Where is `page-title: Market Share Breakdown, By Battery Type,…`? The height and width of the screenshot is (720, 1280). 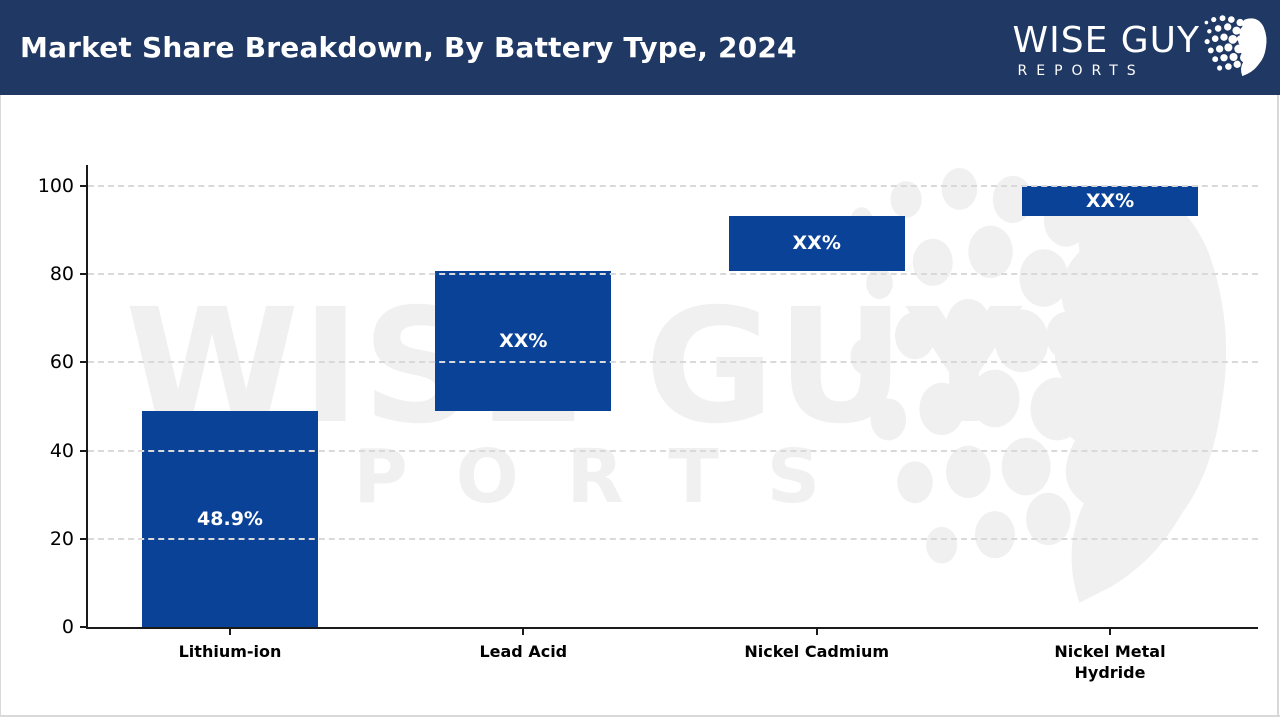 page-title: Market Share Breakdown, By Battery Type,… is located at coordinates (408, 47).